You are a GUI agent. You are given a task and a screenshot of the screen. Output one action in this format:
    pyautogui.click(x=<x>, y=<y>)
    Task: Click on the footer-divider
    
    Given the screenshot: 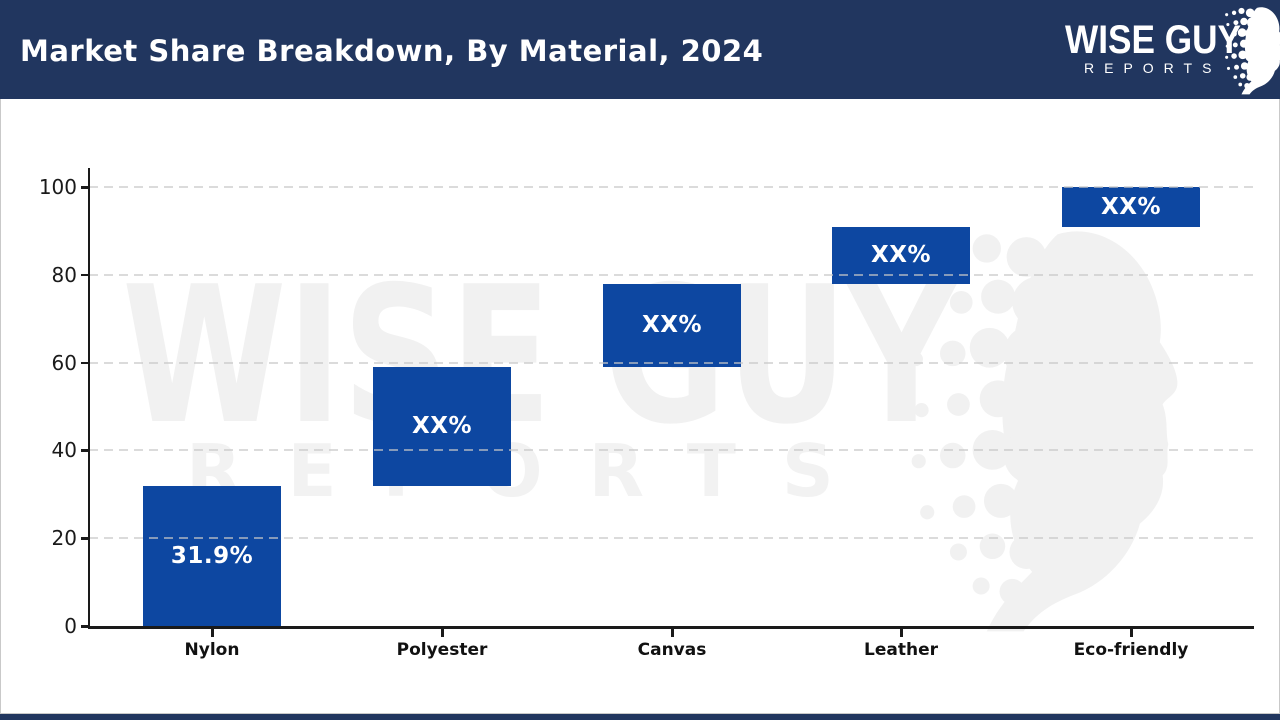 What is the action you would take?
    pyautogui.click(x=640, y=713)
    